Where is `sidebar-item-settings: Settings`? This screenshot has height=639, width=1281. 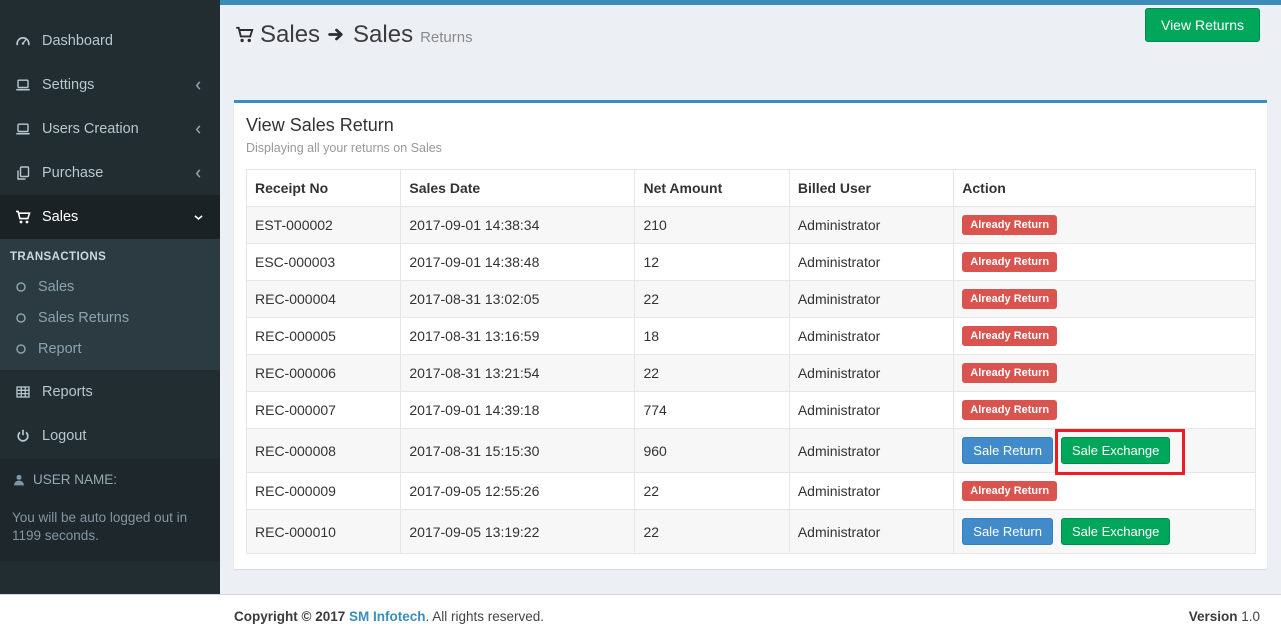 sidebar-item-settings: Settings is located at coordinates (110, 85).